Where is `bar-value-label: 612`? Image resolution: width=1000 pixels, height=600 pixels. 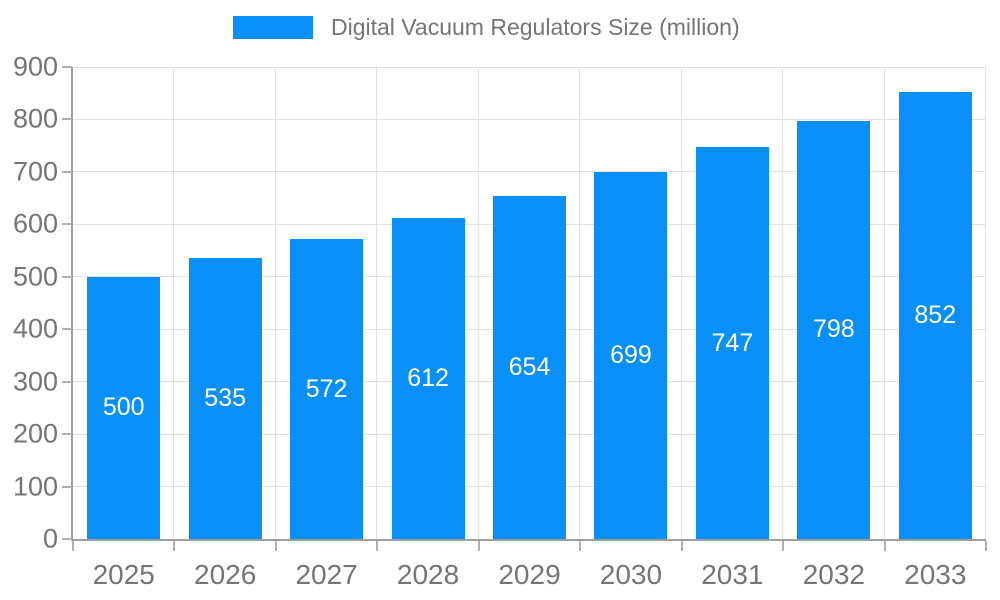 bar-value-label: 612 is located at coordinates (428, 378).